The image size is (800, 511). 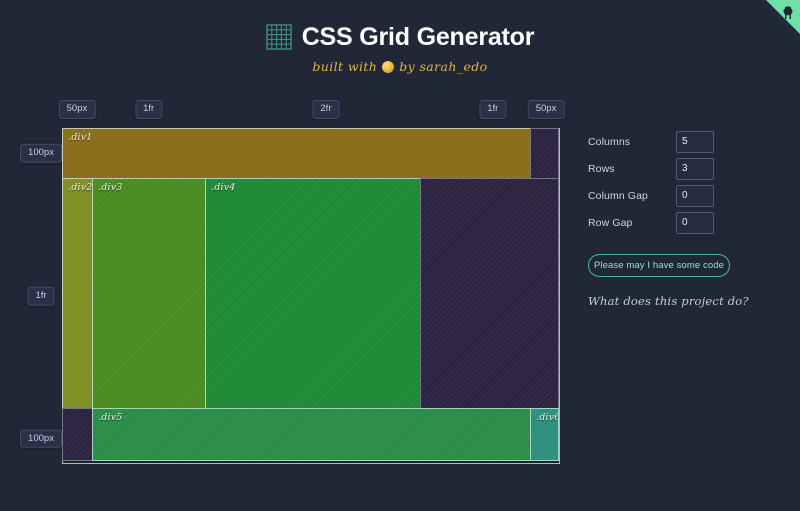 I want to click on field-input-columns, so click(x=695, y=141).